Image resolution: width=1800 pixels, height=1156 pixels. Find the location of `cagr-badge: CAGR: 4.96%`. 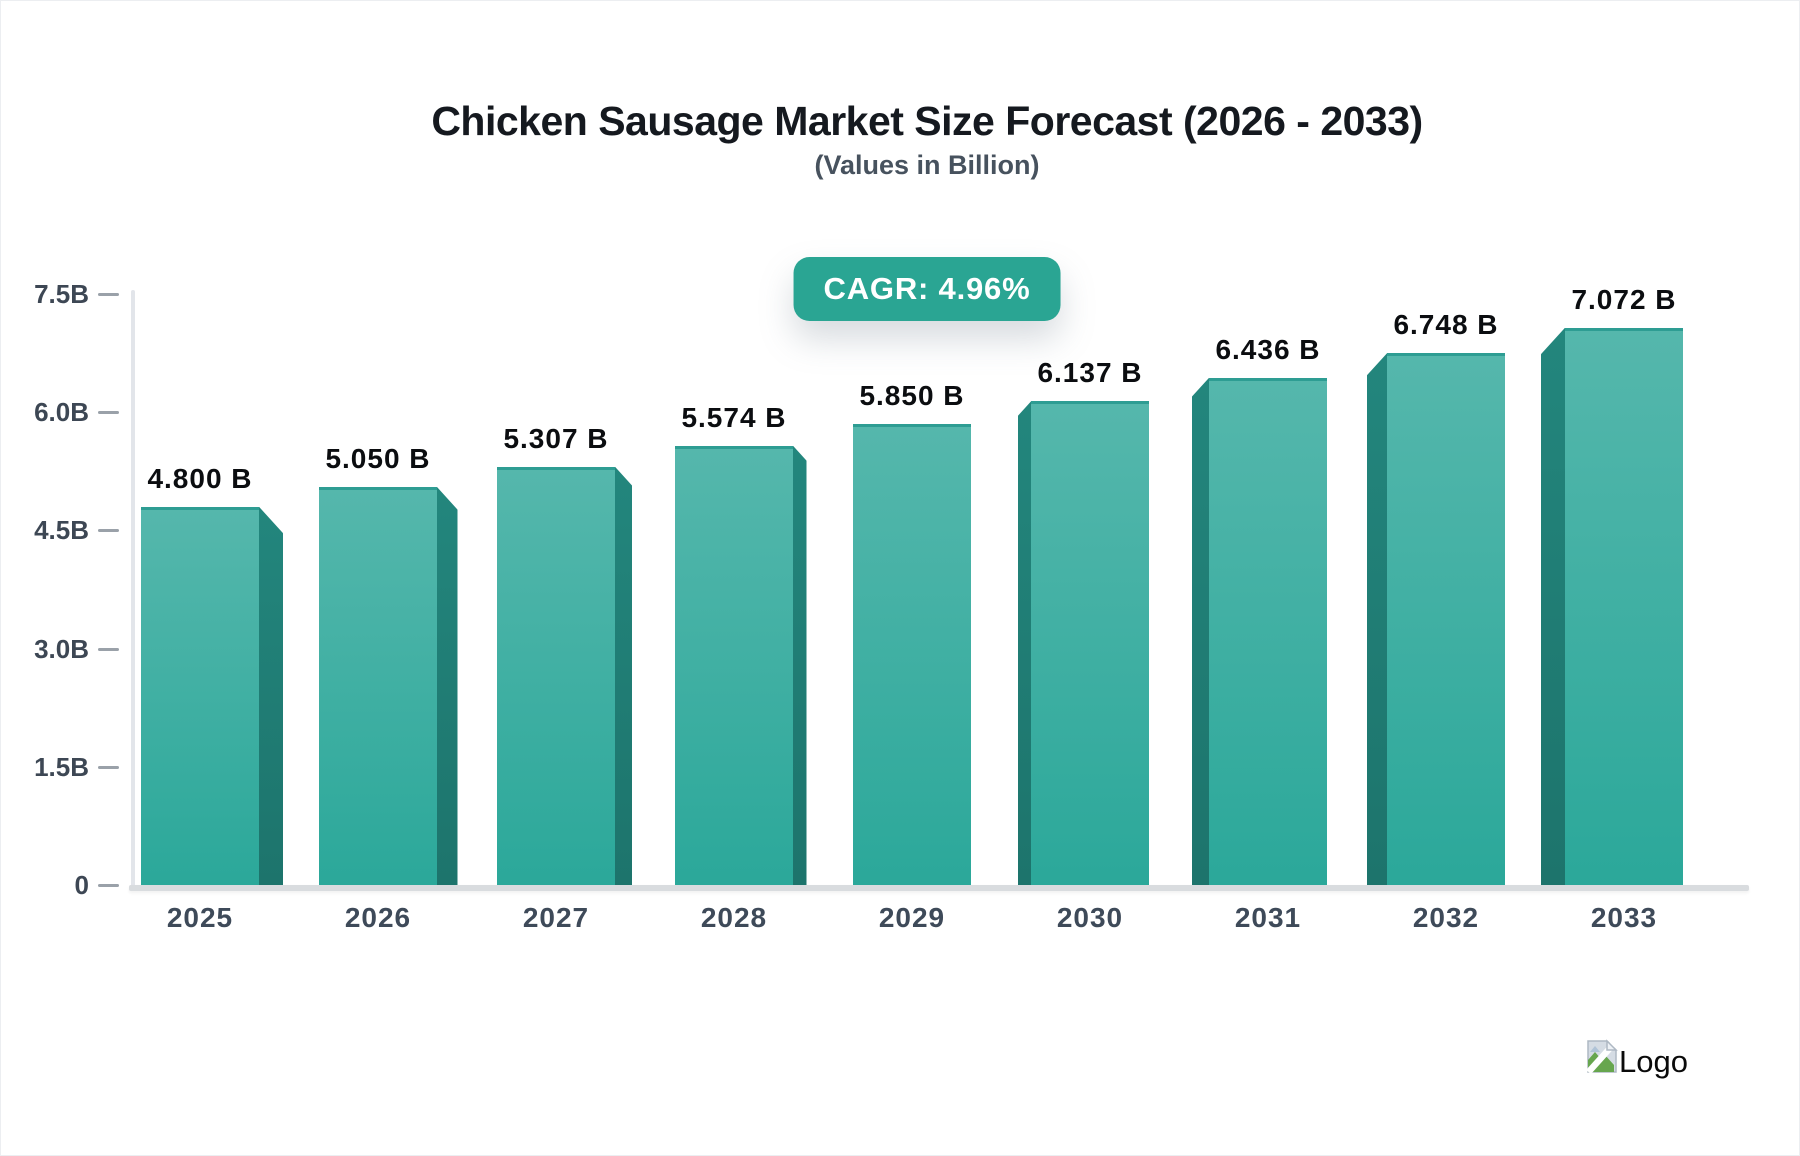

cagr-badge: CAGR: 4.96% is located at coordinates (927, 289).